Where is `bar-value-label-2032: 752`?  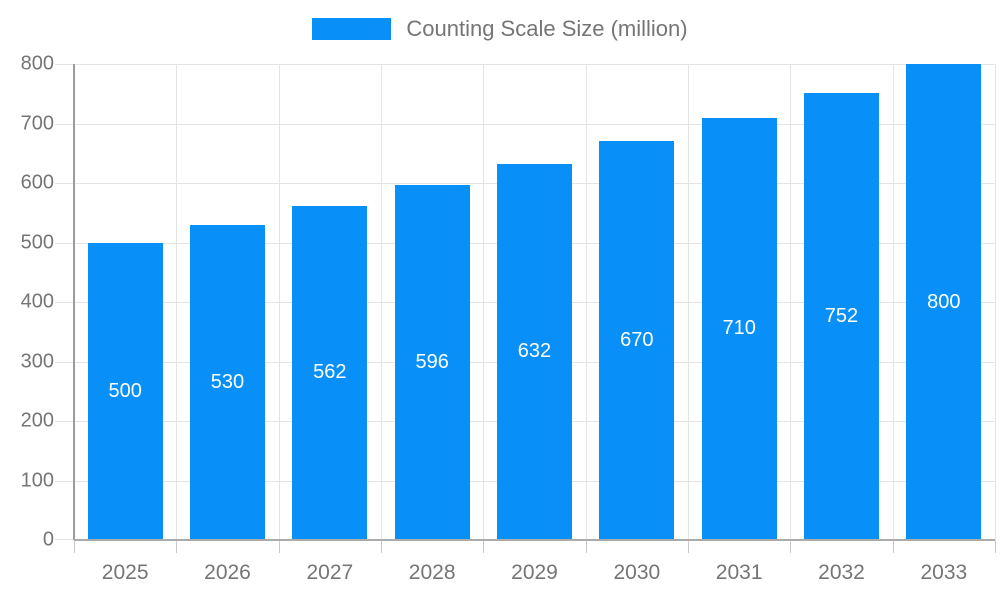 bar-value-label-2032: 752 is located at coordinates (841, 315).